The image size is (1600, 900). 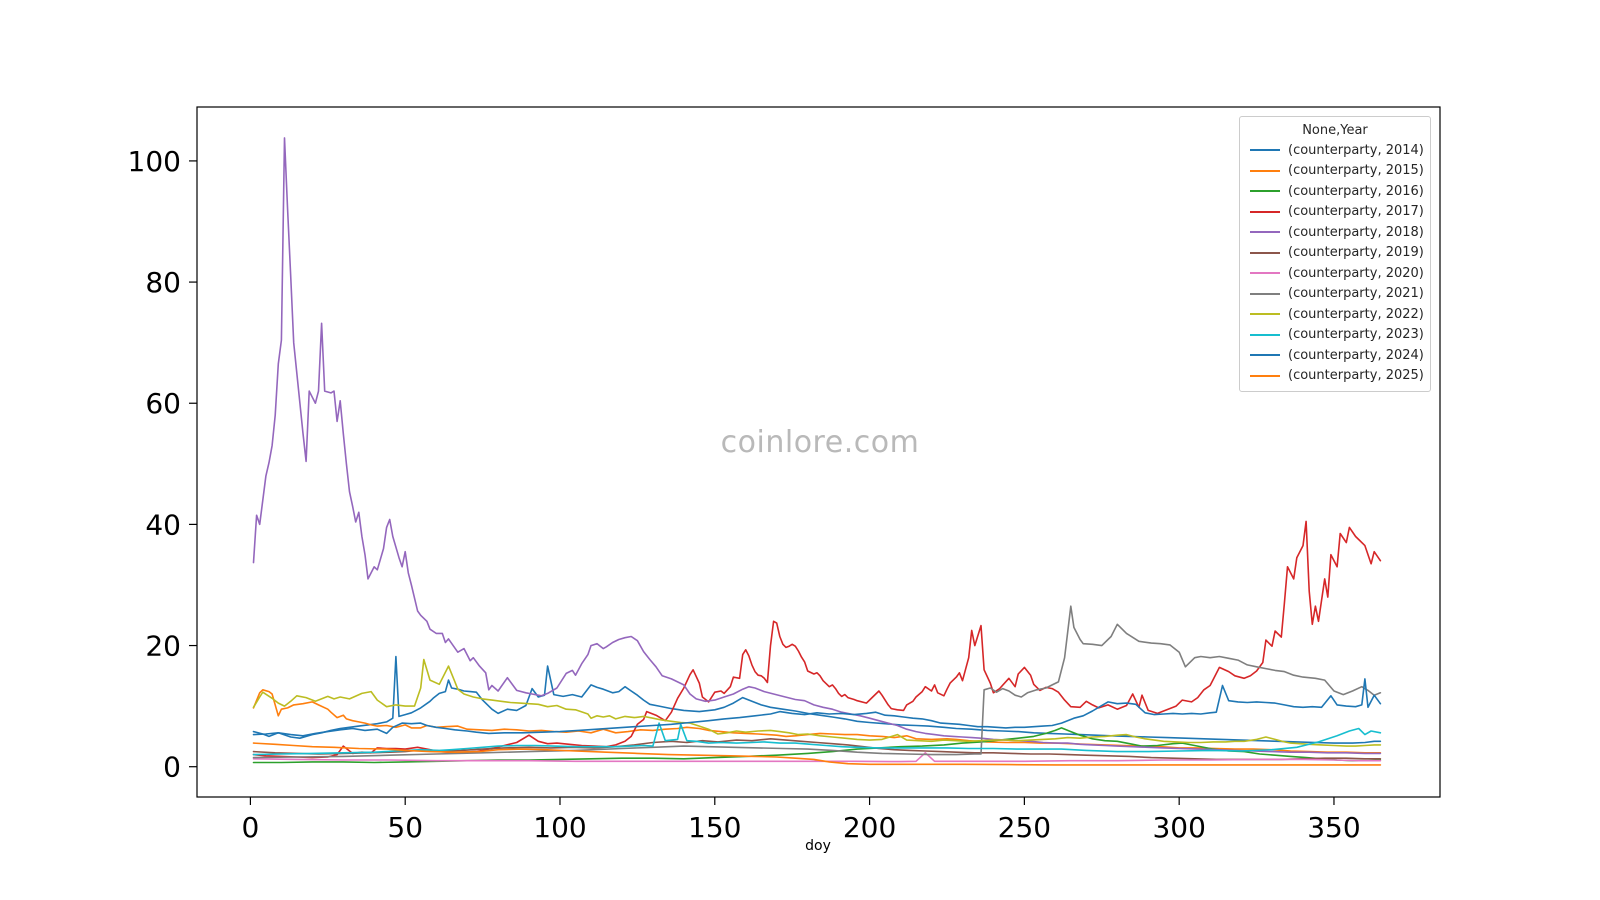 What do you see at coordinates (818, 846) in the screenshot?
I see `x-axis-label: doy` at bounding box center [818, 846].